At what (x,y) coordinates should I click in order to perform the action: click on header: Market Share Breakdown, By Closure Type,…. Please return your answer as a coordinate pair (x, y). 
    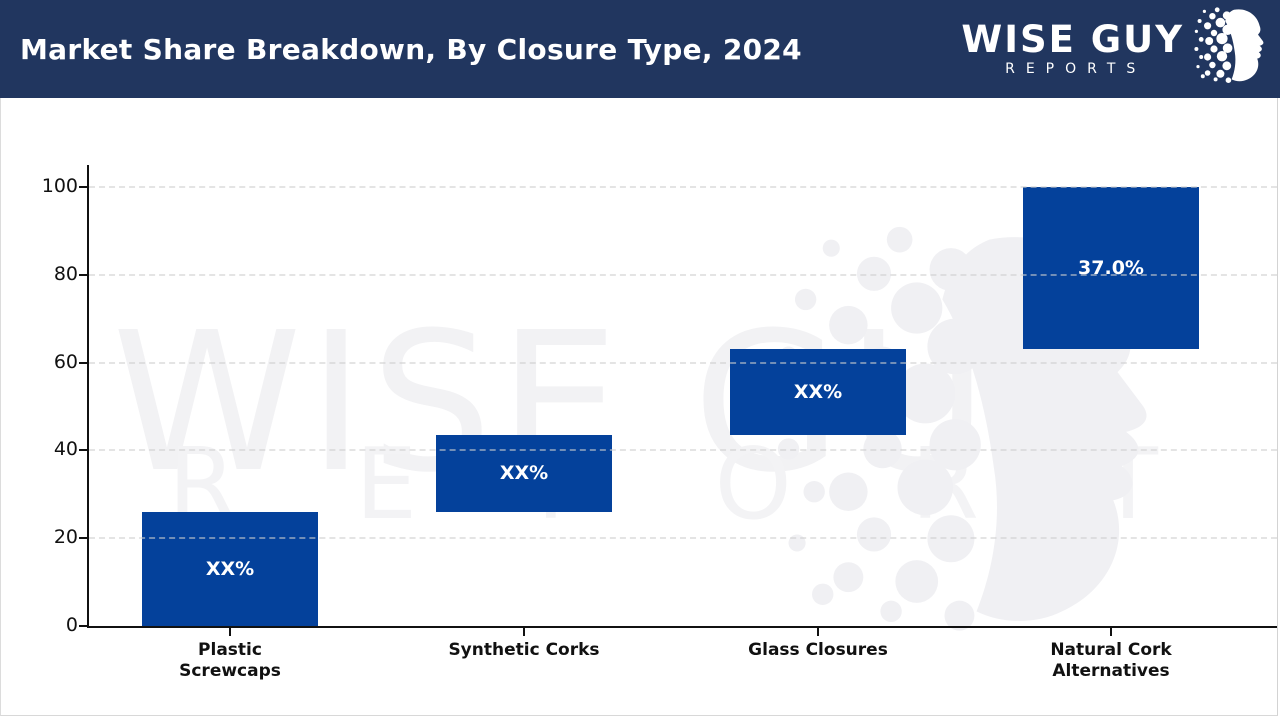
    Looking at the image, I should click on (640, 49).